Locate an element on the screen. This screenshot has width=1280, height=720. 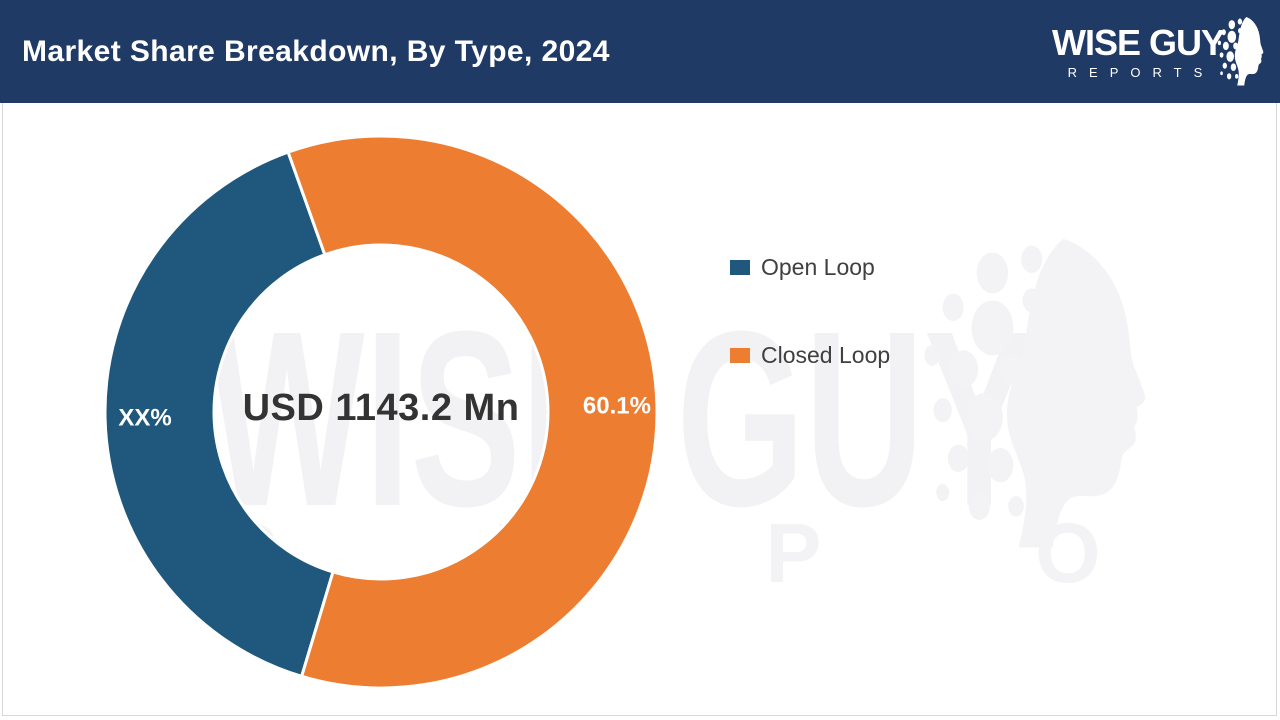
legend-item-open-loop: Open Loop is located at coordinates (810, 266).